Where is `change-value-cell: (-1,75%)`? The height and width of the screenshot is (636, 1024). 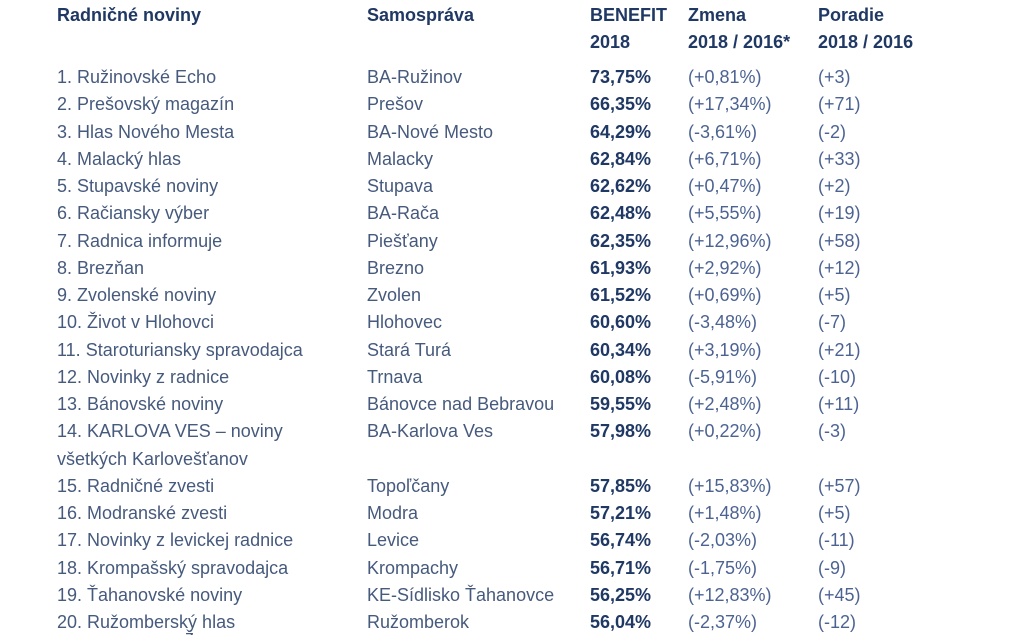 change-value-cell: (-1,75%) is located at coordinates (723, 567).